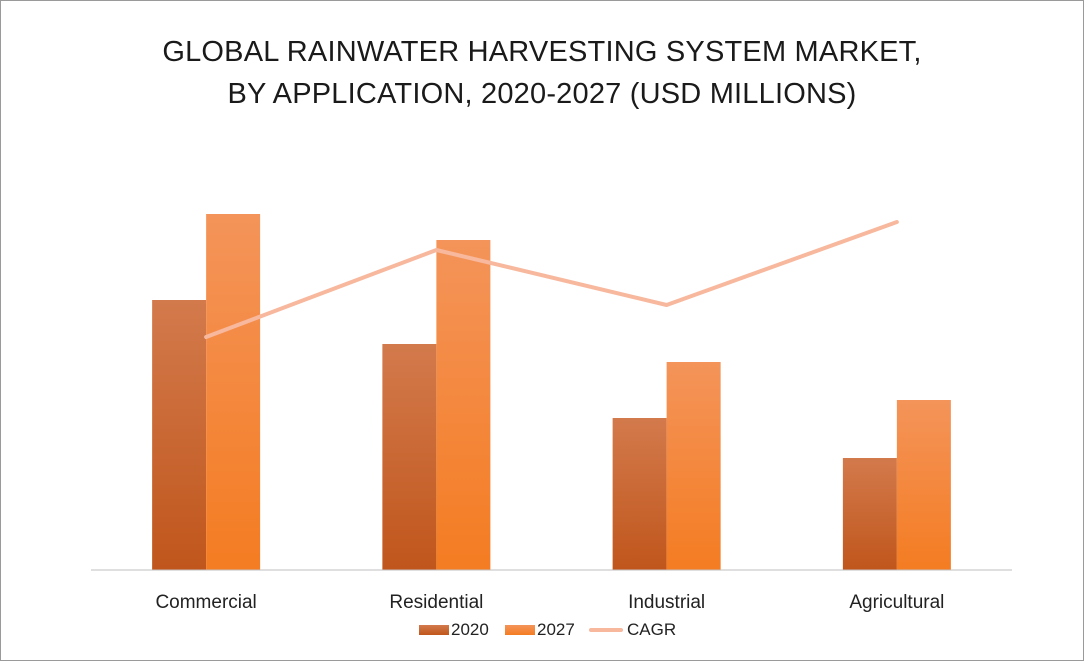 The height and width of the screenshot is (661, 1084). What do you see at coordinates (409, 457) in the screenshot?
I see `bar-2020-residential` at bounding box center [409, 457].